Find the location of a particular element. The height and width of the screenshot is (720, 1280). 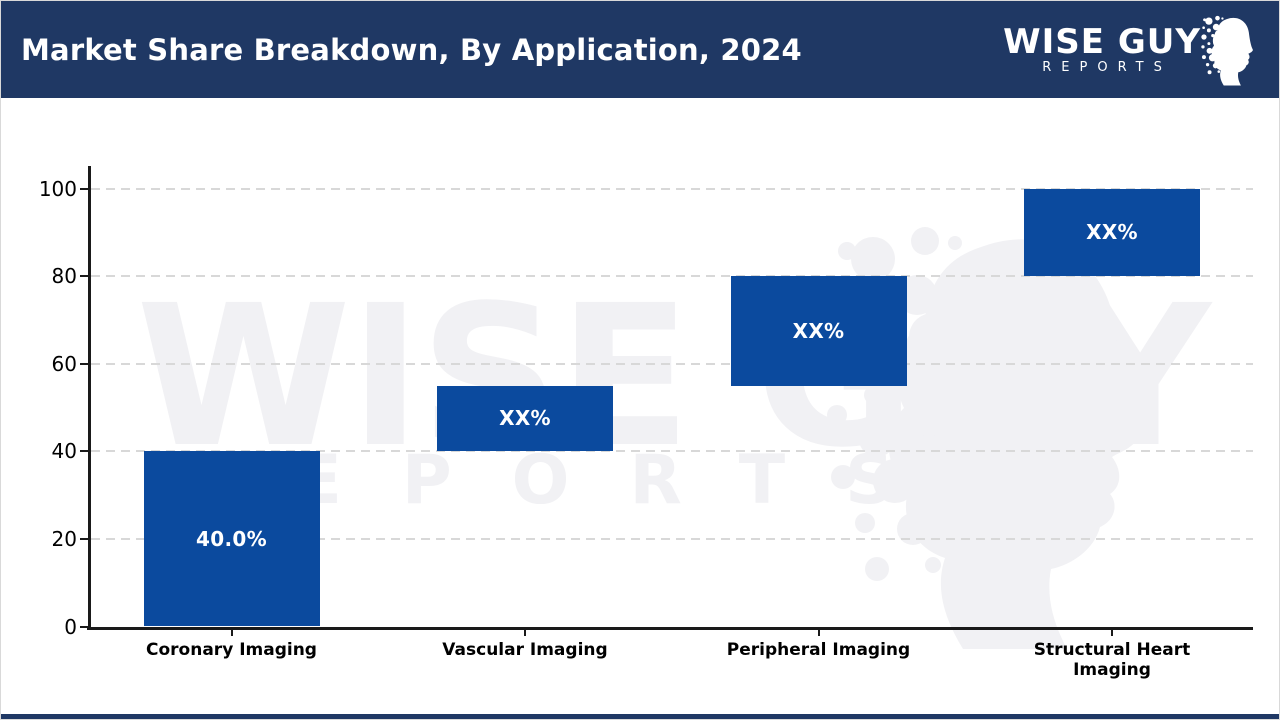

category-label-2: Peripheral Imaging is located at coordinates (818, 650).